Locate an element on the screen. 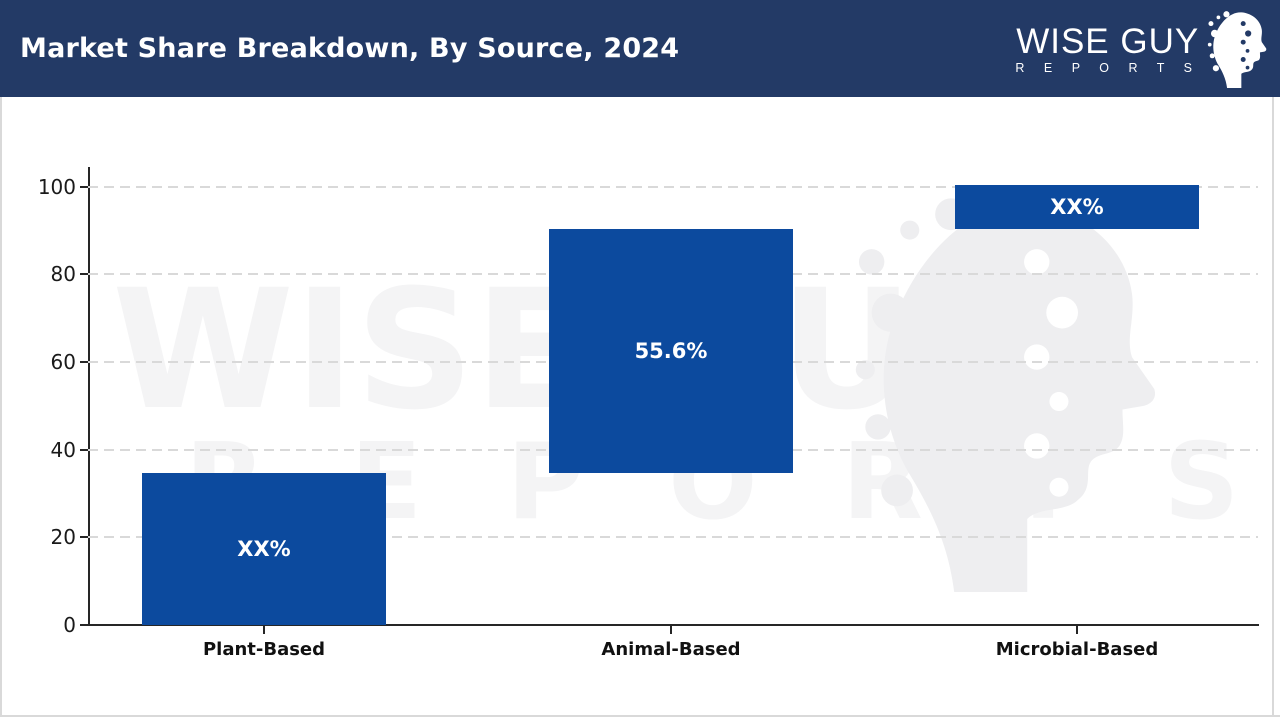 The width and height of the screenshot is (1280, 720). x-tick-label-microbial-based: Microbial-Based is located at coordinates (1077, 649).